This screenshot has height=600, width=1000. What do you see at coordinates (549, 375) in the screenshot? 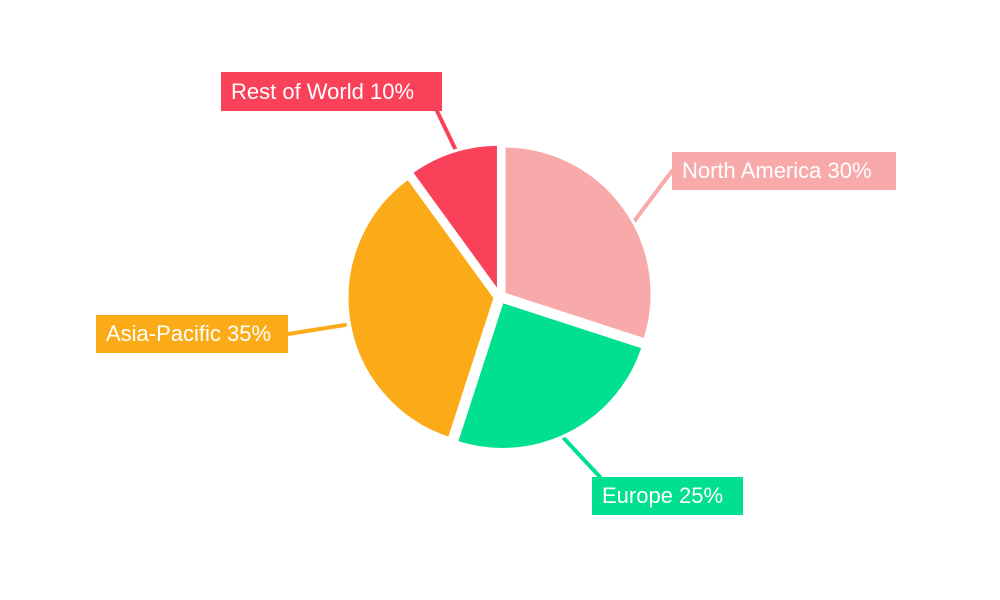
I see `pie-slice-europe` at bounding box center [549, 375].